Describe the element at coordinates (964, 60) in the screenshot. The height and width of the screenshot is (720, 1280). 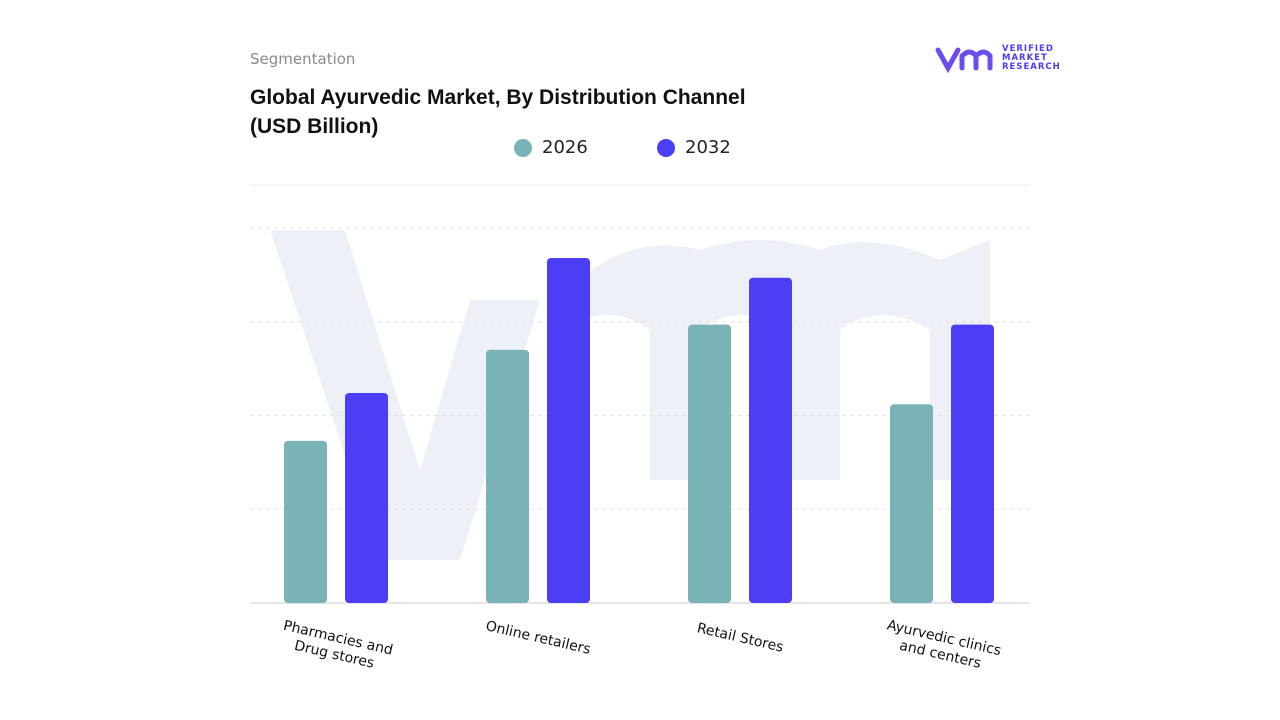
I see `logo-mark` at that location.